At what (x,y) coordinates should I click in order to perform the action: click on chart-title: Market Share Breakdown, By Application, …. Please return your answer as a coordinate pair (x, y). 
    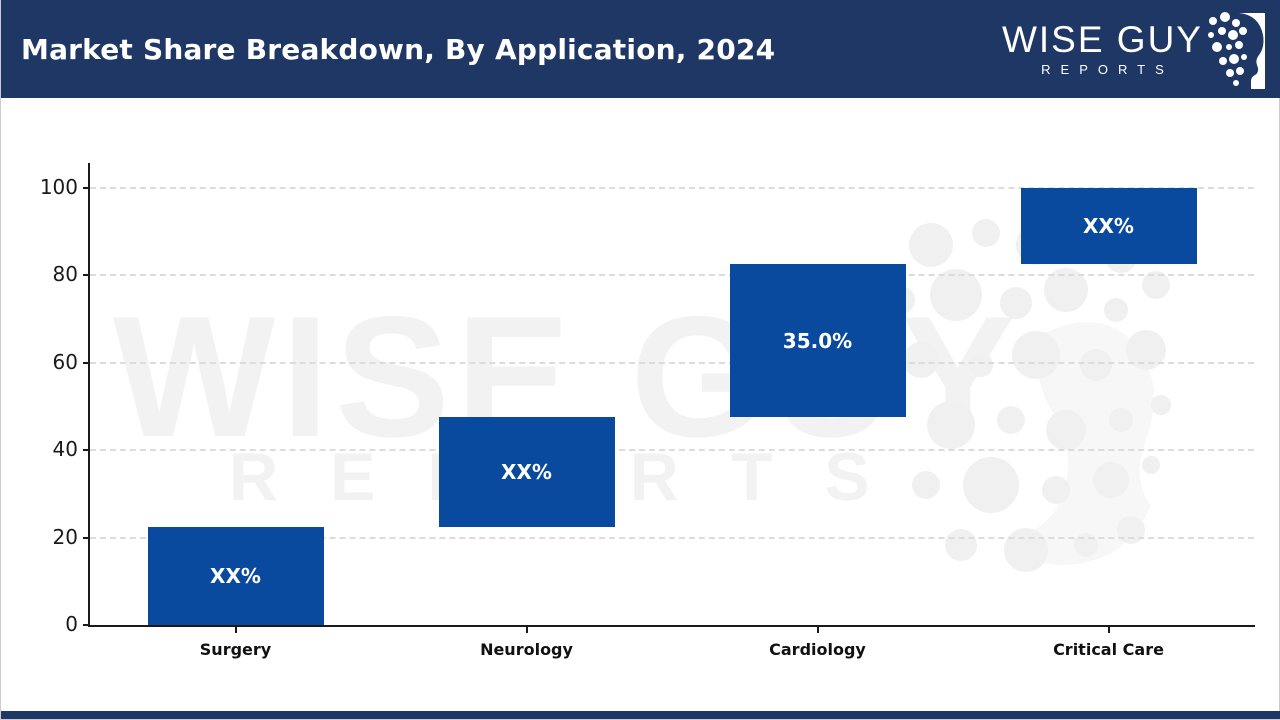
    Looking at the image, I should click on (398, 49).